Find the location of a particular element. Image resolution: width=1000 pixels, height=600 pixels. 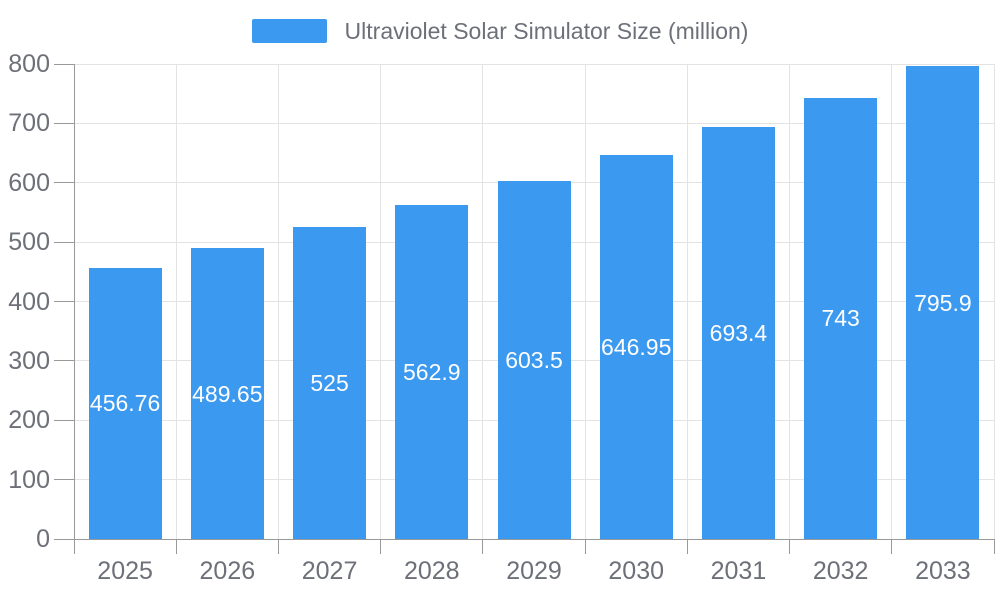

y-axis-label: 400 is located at coordinates (29, 301).